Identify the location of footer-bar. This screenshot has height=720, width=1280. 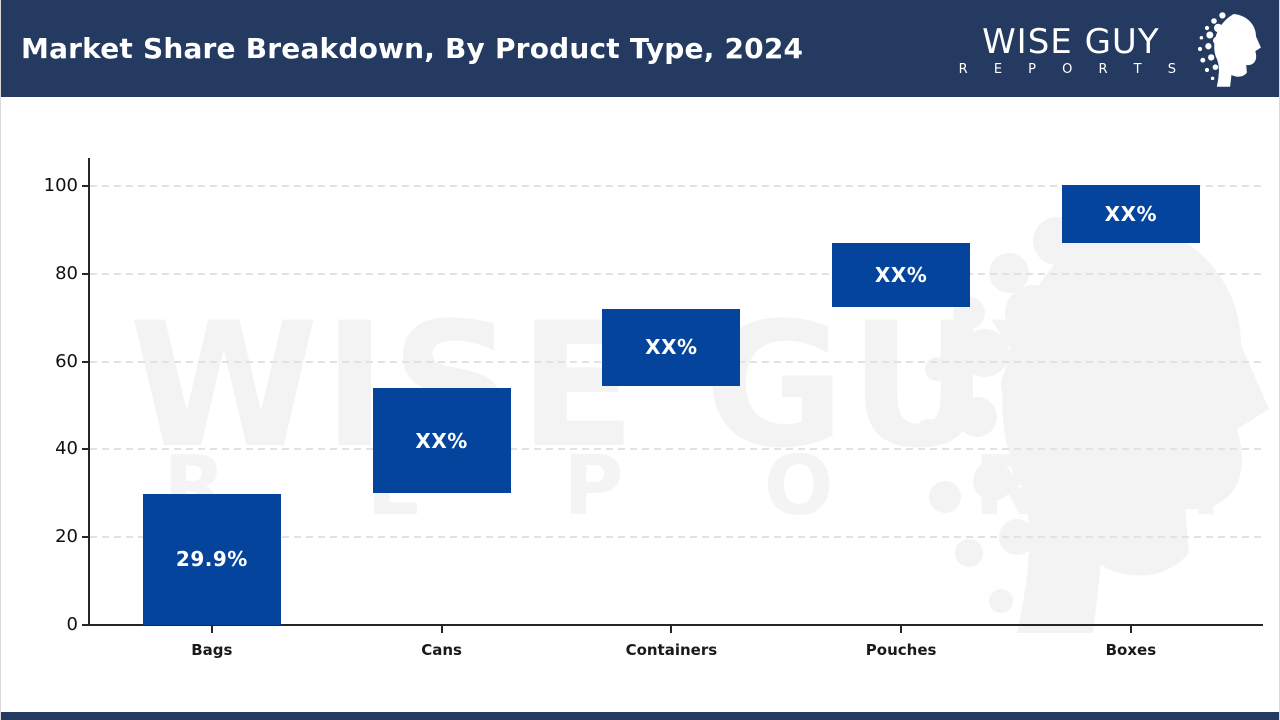
(640, 716).